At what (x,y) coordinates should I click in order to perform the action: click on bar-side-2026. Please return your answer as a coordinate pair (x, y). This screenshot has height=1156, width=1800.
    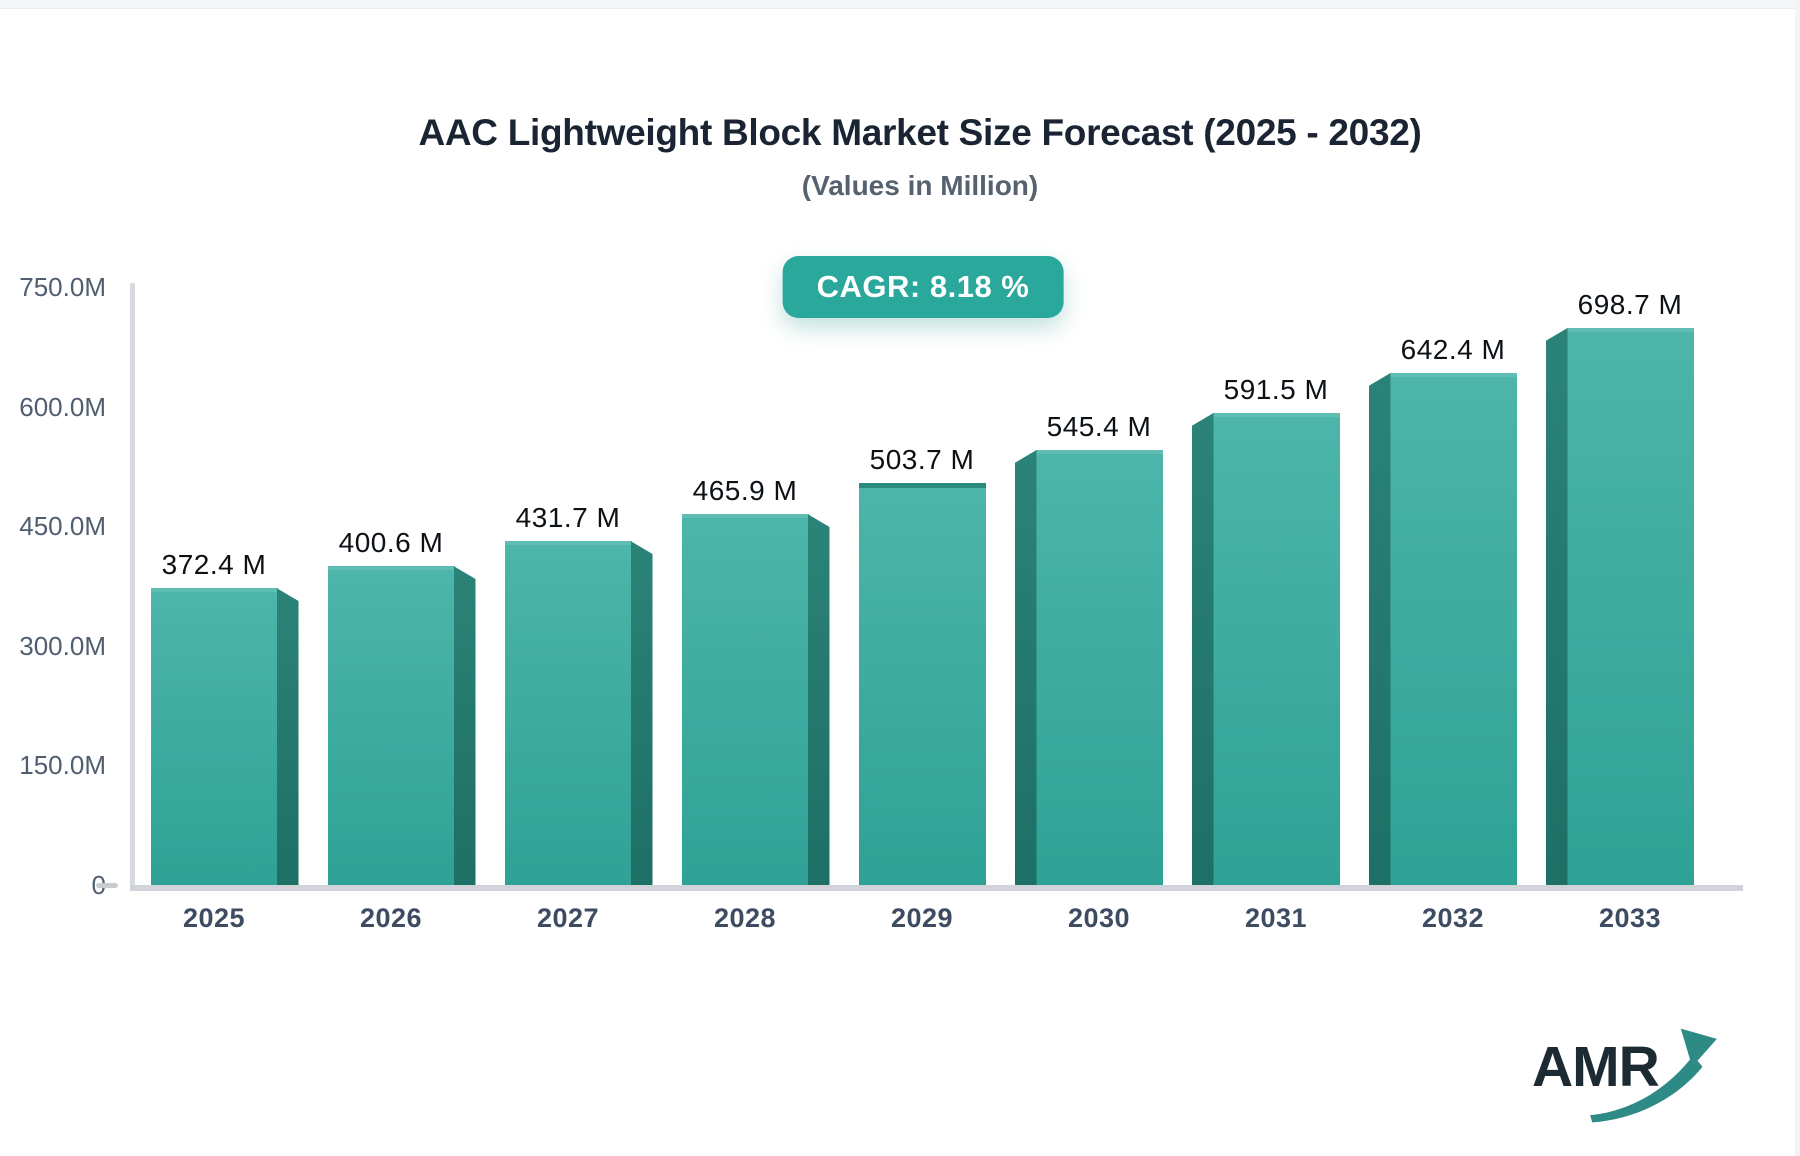
    Looking at the image, I should click on (464, 725).